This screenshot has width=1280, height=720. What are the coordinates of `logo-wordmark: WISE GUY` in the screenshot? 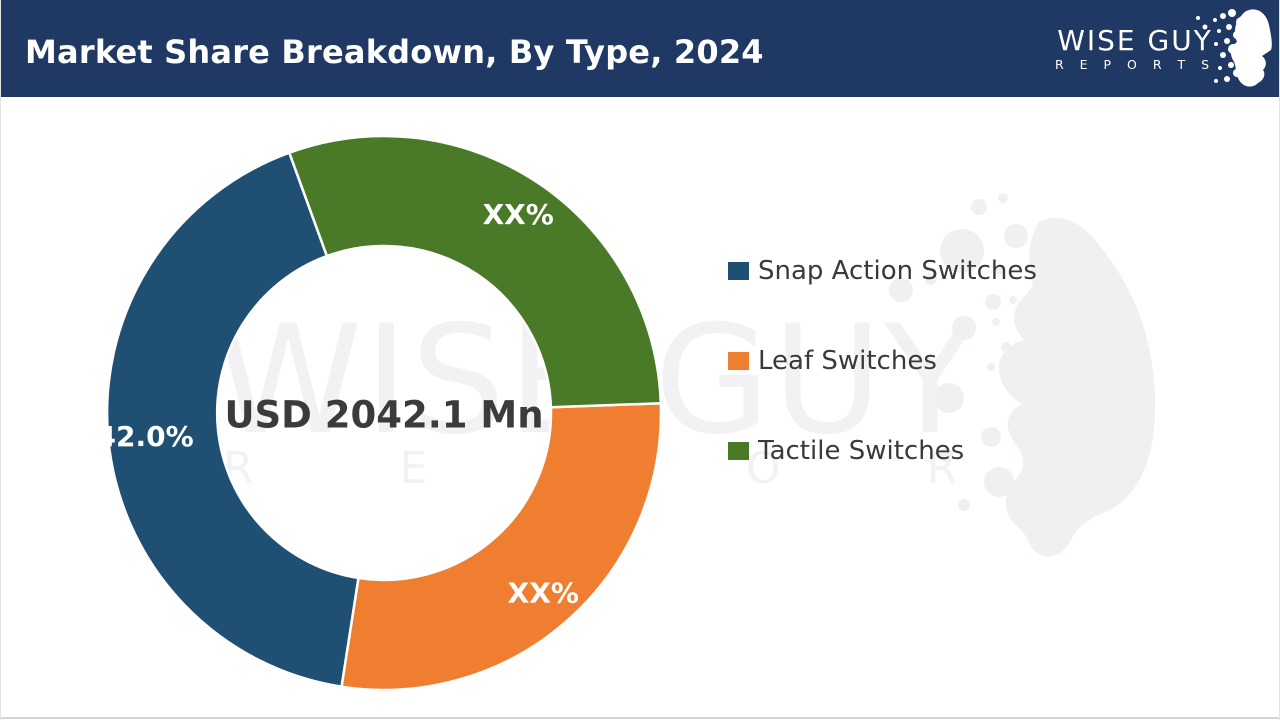 It's located at (1135, 40).